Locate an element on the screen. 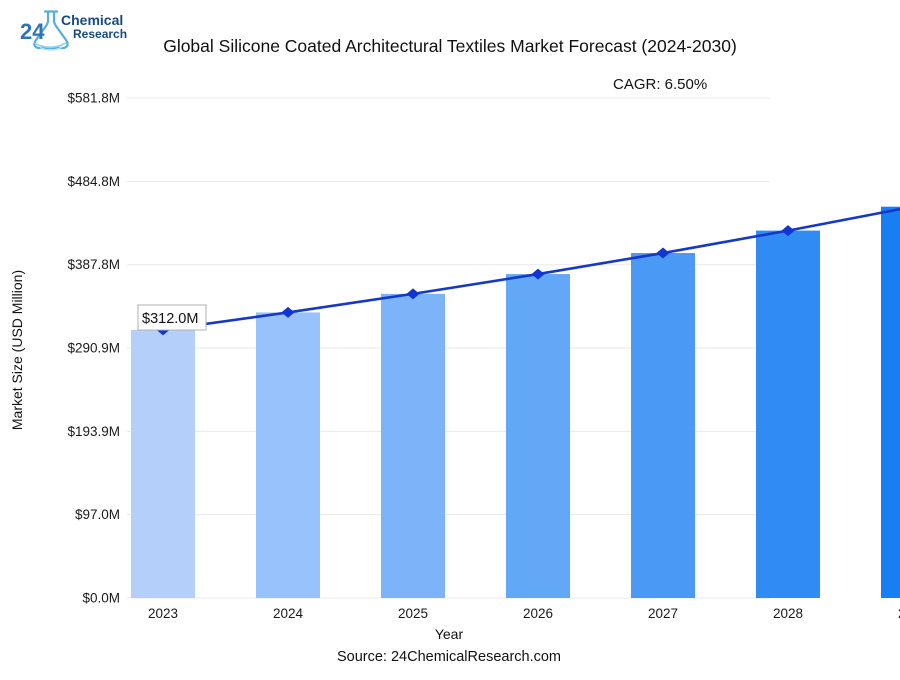 Image resolution: width=900 pixels, height=680 pixels. marker-2026 is located at coordinates (538, 274).